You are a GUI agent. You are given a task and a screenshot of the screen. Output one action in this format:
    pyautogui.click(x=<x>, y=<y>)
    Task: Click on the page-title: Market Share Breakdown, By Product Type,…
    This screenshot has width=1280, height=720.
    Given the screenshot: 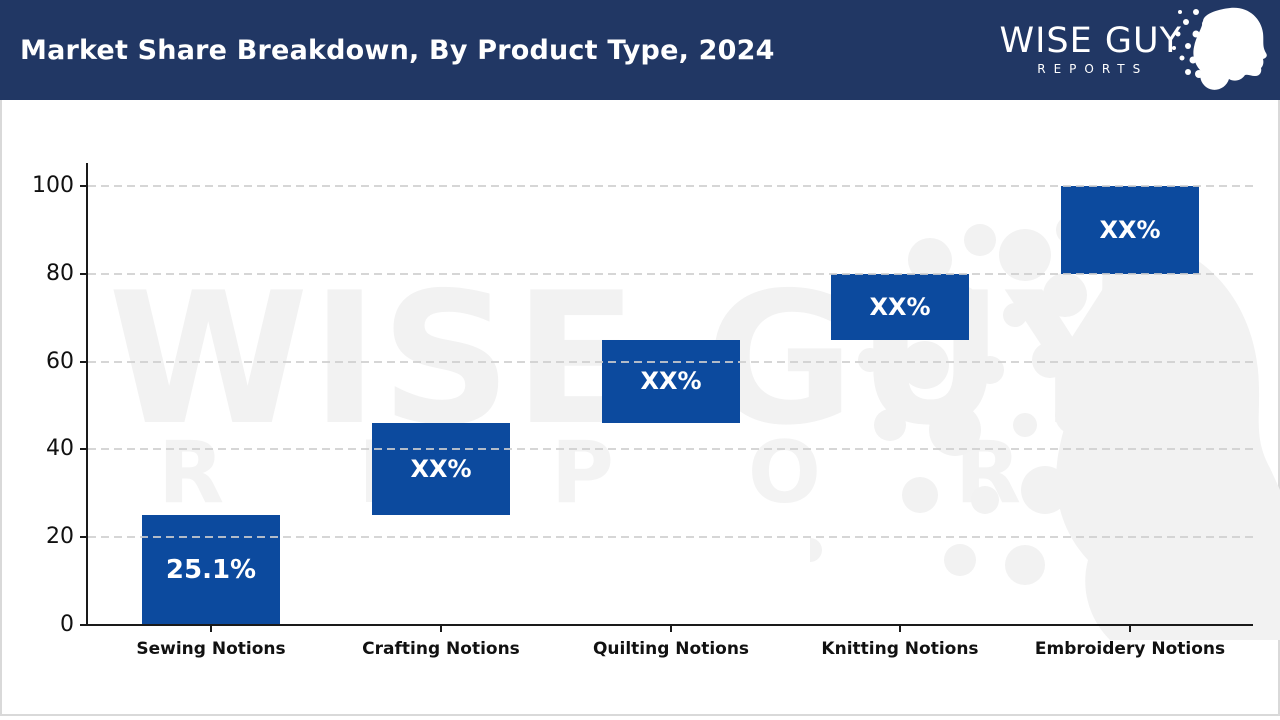 What is the action you would take?
    pyautogui.click(x=397, y=50)
    